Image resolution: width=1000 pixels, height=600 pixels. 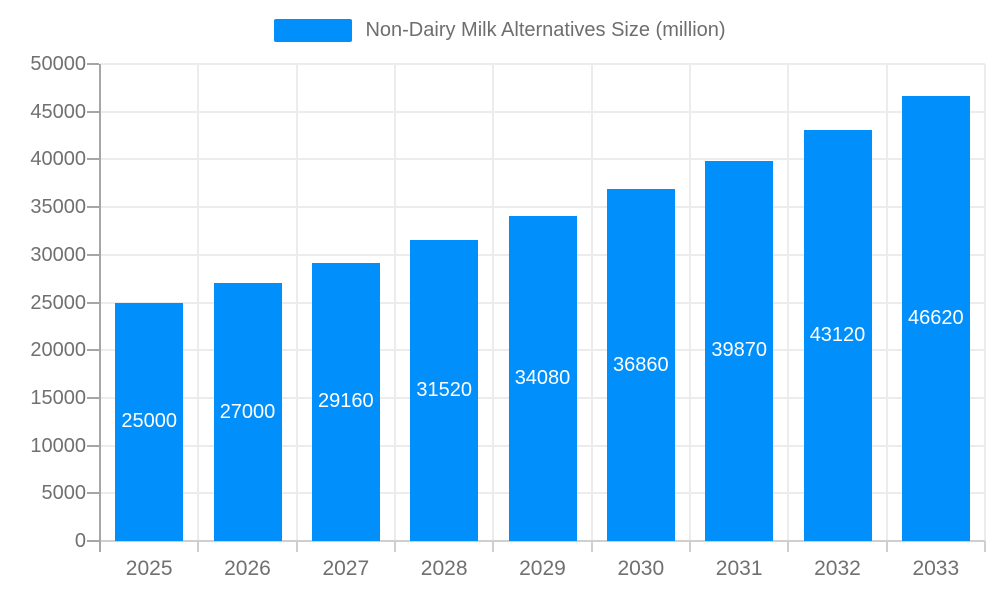 What do you see at coordinates (936, 568) in the screenshot?
I see `x-axis-tick-label: 2033` at bounding box center [936, 568].